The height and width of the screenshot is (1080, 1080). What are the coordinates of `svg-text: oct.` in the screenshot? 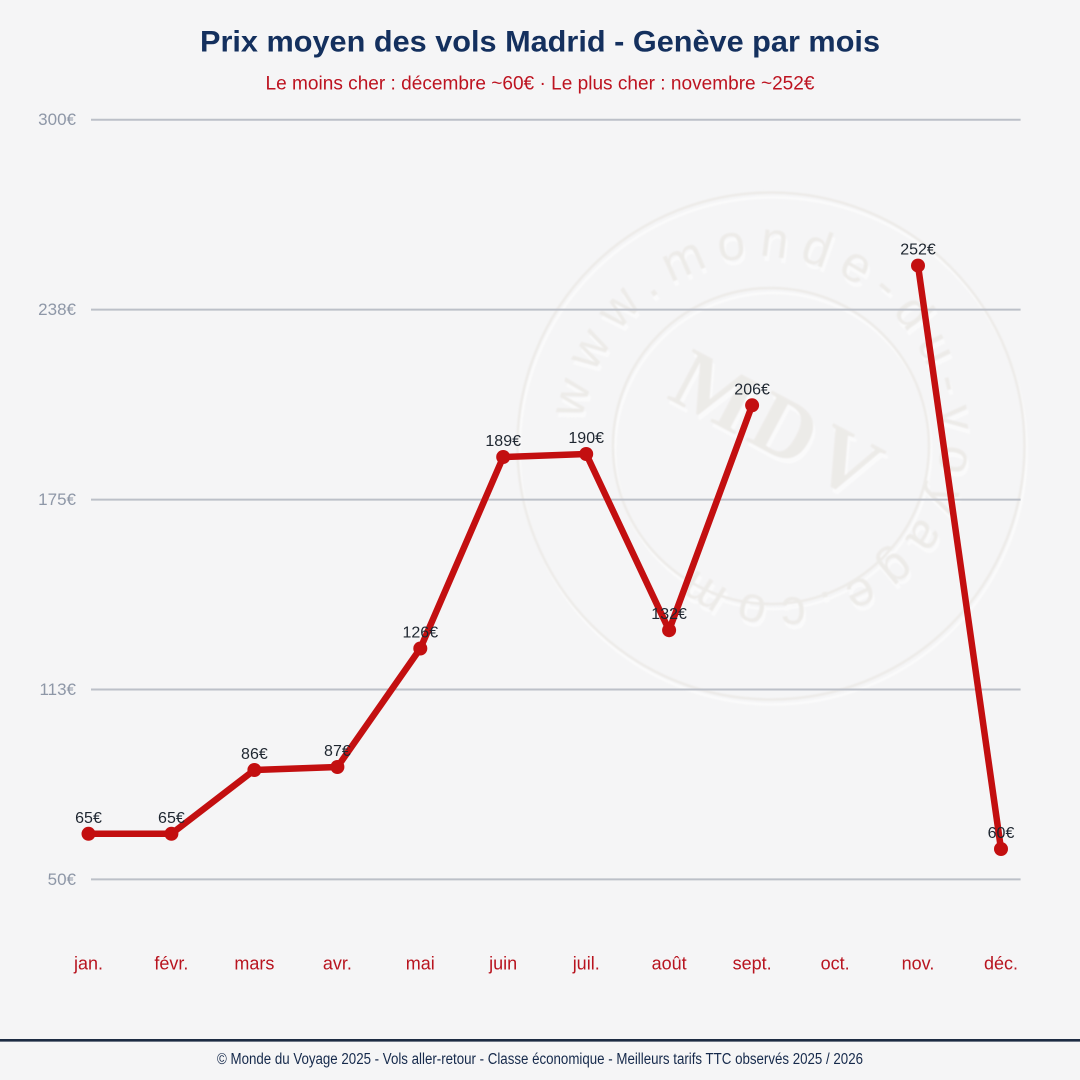 It's located at (835, 964).